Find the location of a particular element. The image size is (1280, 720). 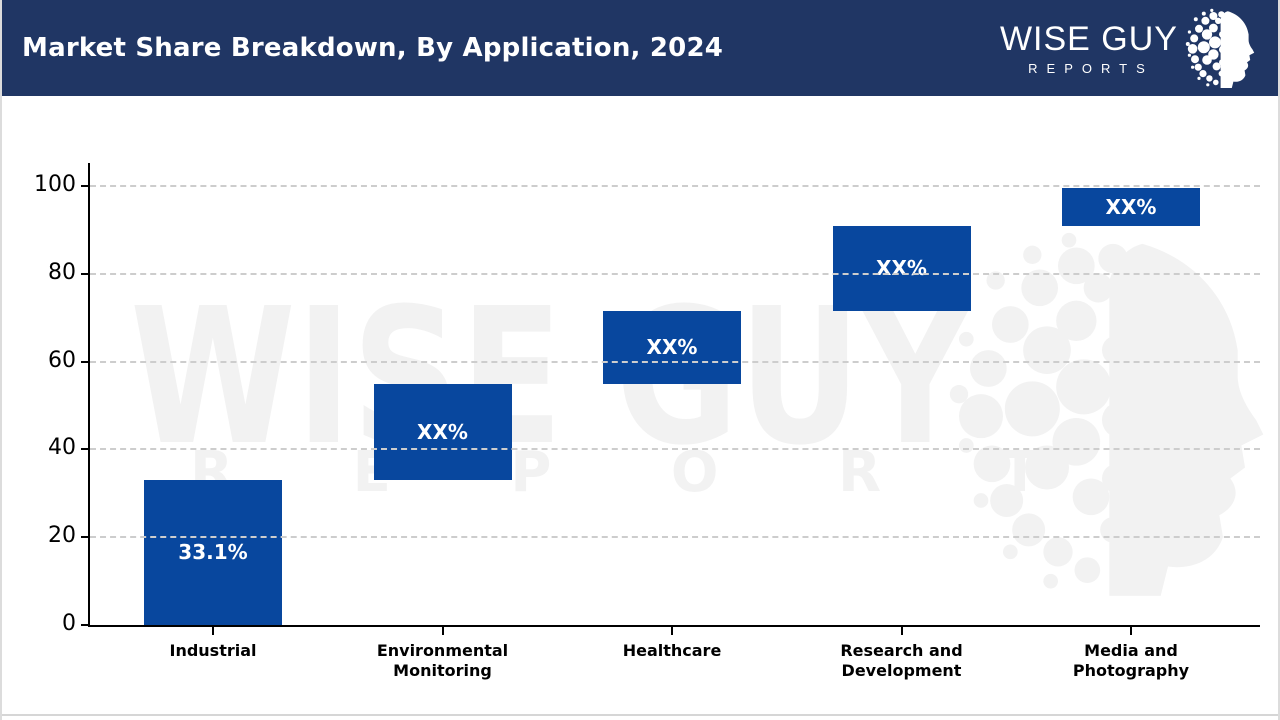

y-tick-label-20: 20 is located at coordinates (62, 536).